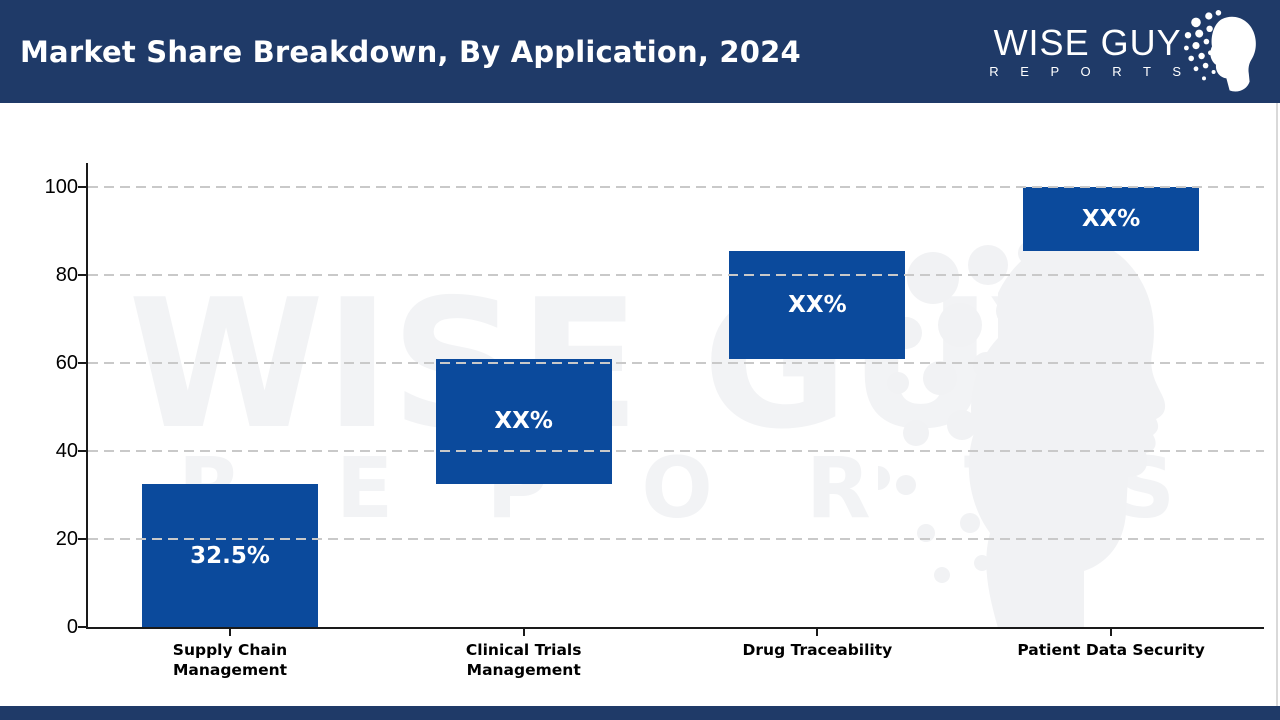 This screenshot has height=720, width=1280. What do you see at coordinates (1111, 650) in the screenshot?
I see `x-category-label: Patient Data Security` at bounding box center [1111, 650].